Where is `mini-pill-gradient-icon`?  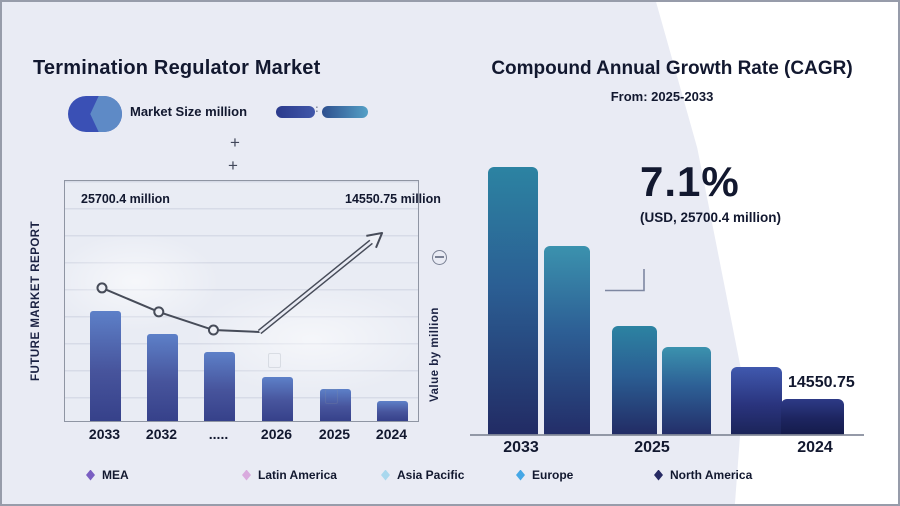 mini-pill-gradient-icon is located at coordinates (345, 112).